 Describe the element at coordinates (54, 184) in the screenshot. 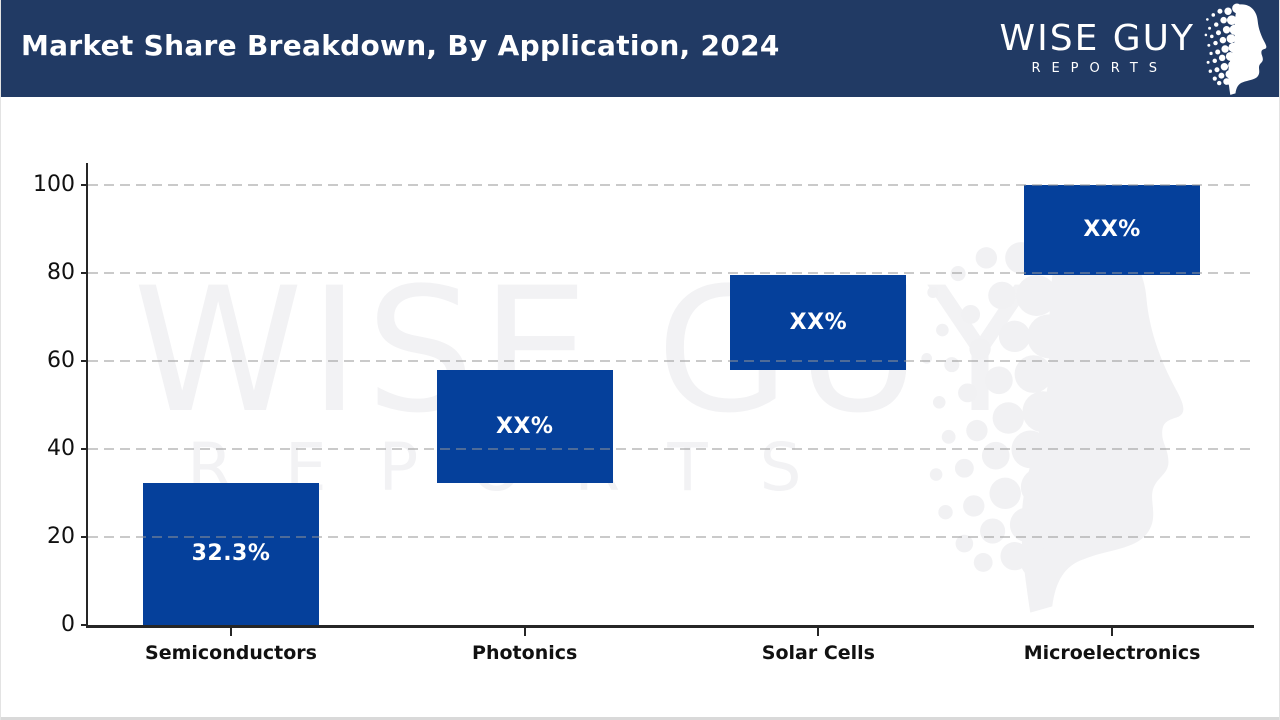

I see `y-tick-label-100: 100` at that location.